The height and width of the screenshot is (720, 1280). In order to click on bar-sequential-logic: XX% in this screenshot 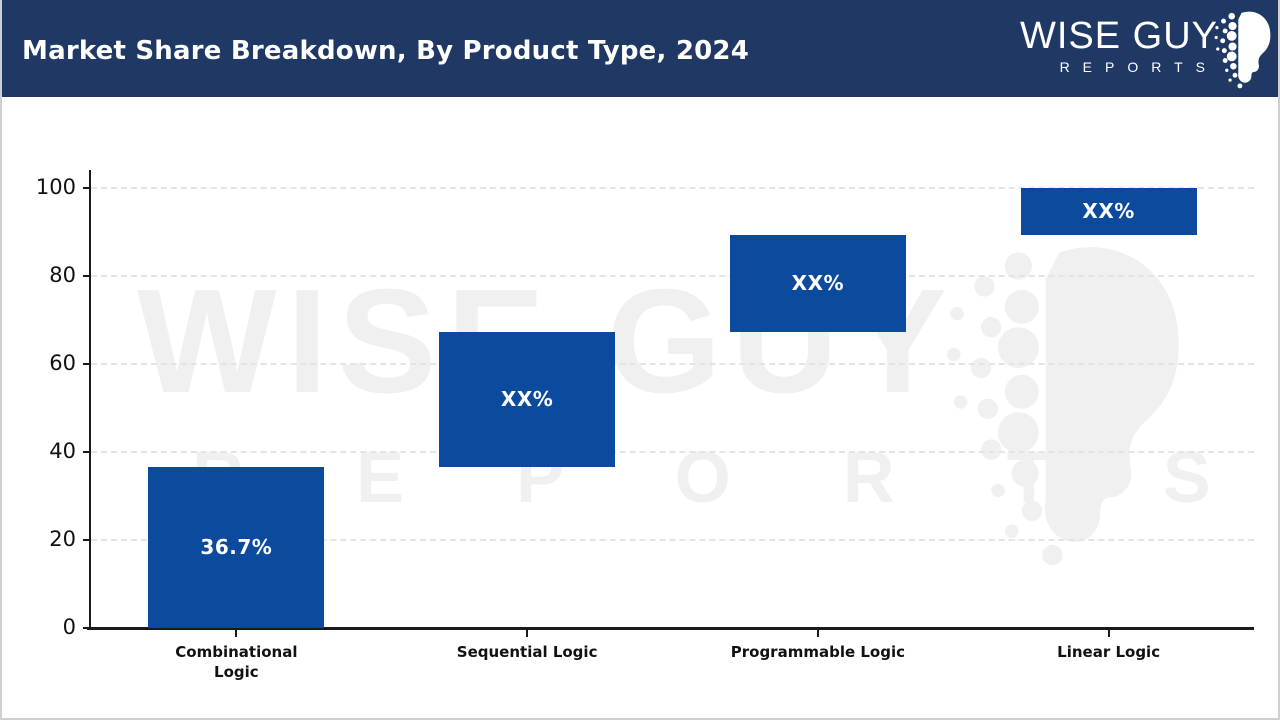, I will do `click(527, 399)`.